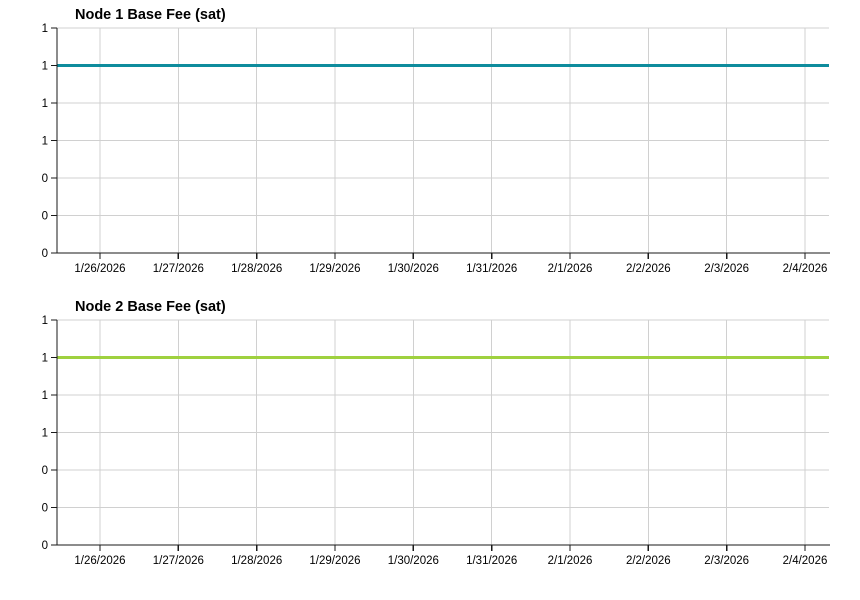  Describe the element at coordinates (150, 15) in the screenshot. I see `chart-title-node-1: Node 1 Base Fee (sat)` at that location.